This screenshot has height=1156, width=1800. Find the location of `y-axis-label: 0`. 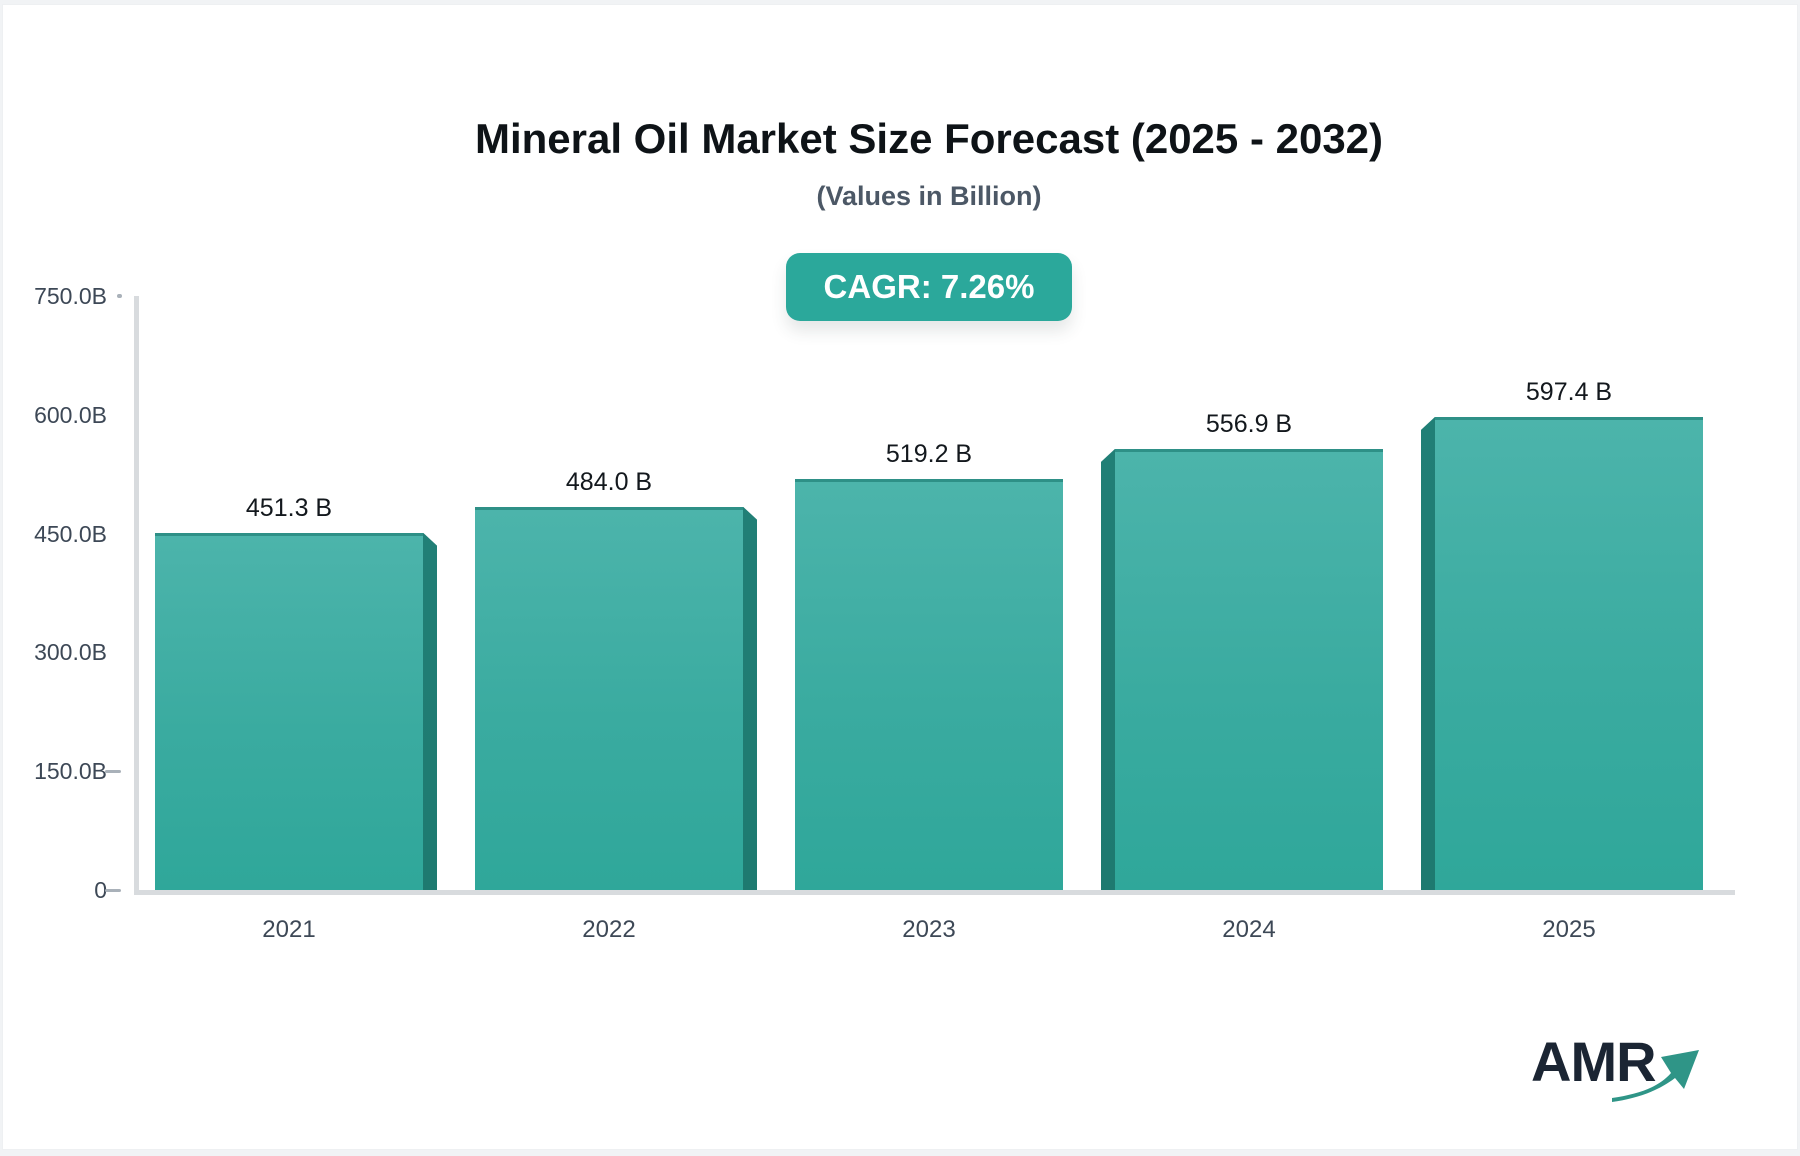

y-axis-label: 0 is located at coordinates (100, 890).